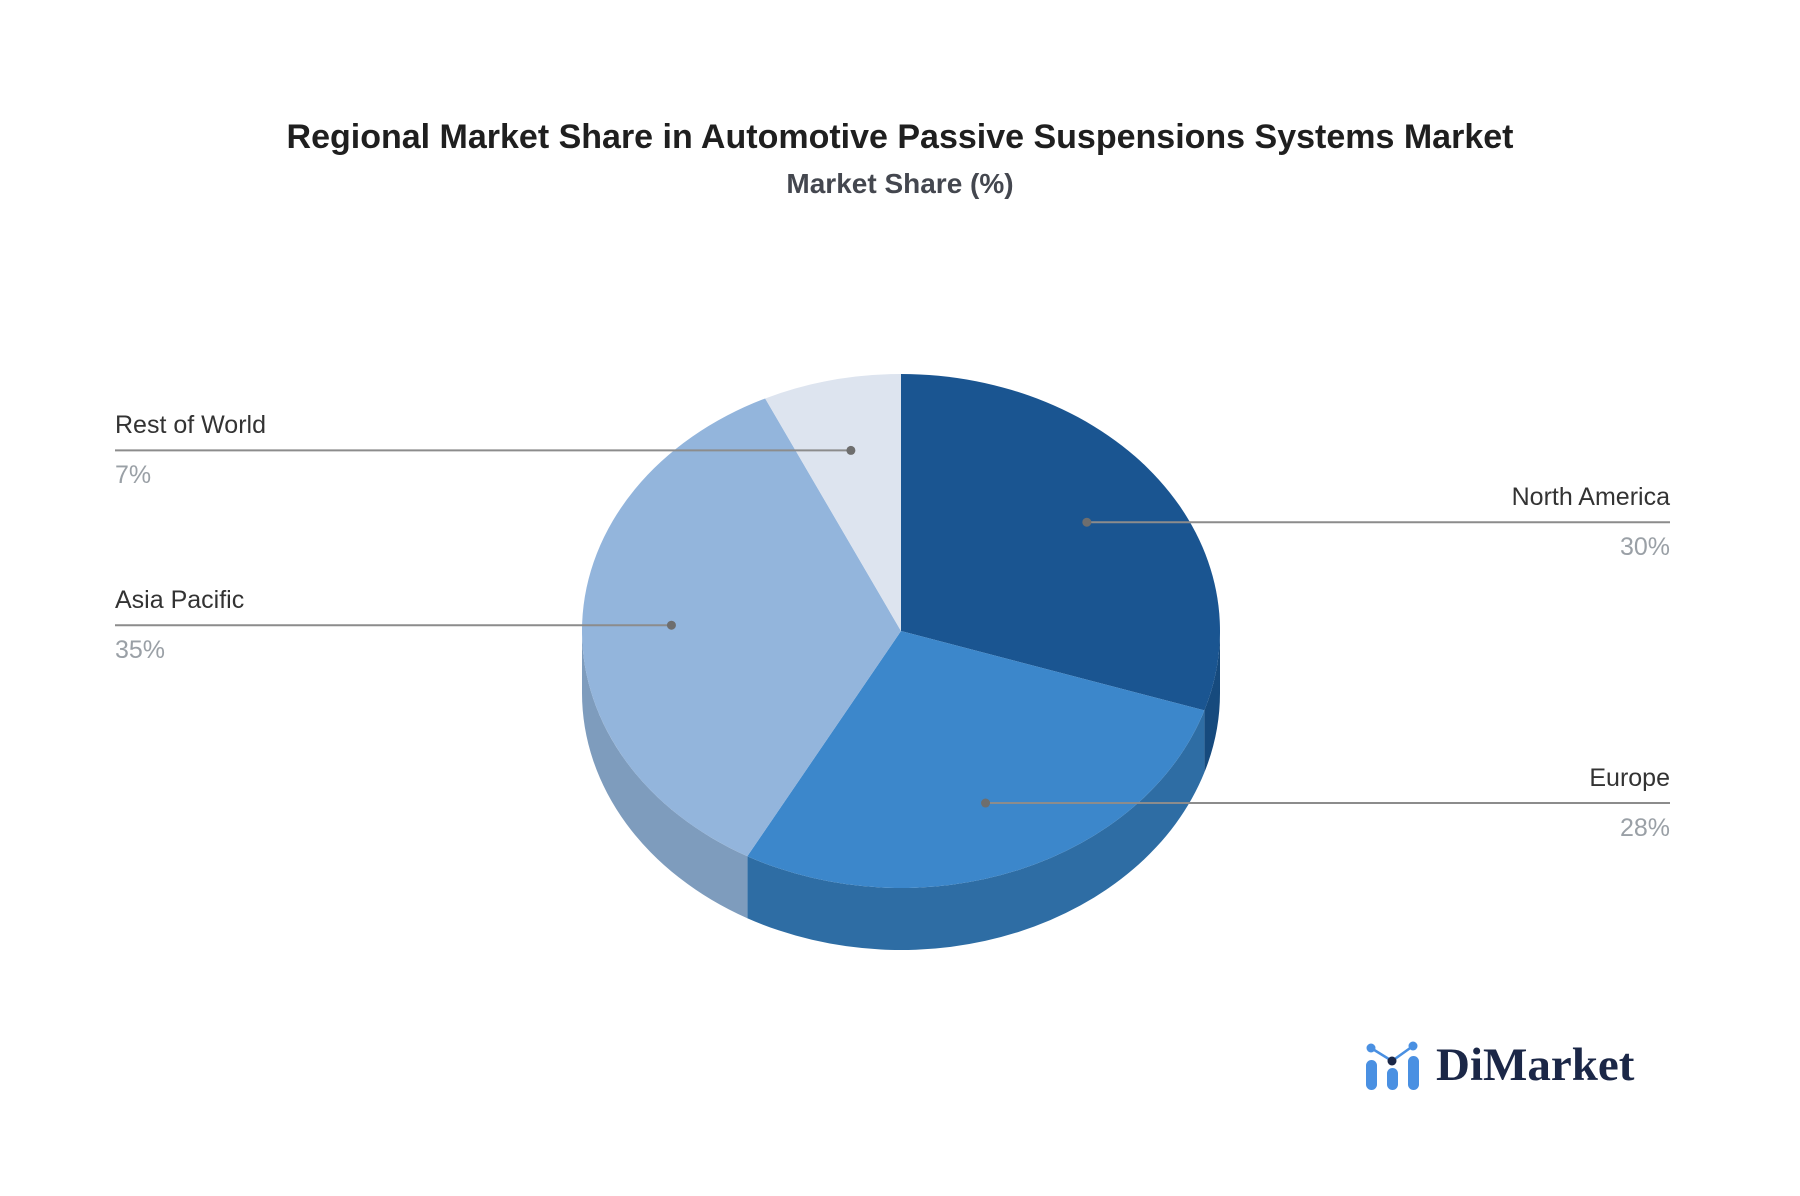 Image resolution: width=1800 pixels, height=1196 pixels. I want to click on leader-dot-asia-pacific, so click(671, 625).